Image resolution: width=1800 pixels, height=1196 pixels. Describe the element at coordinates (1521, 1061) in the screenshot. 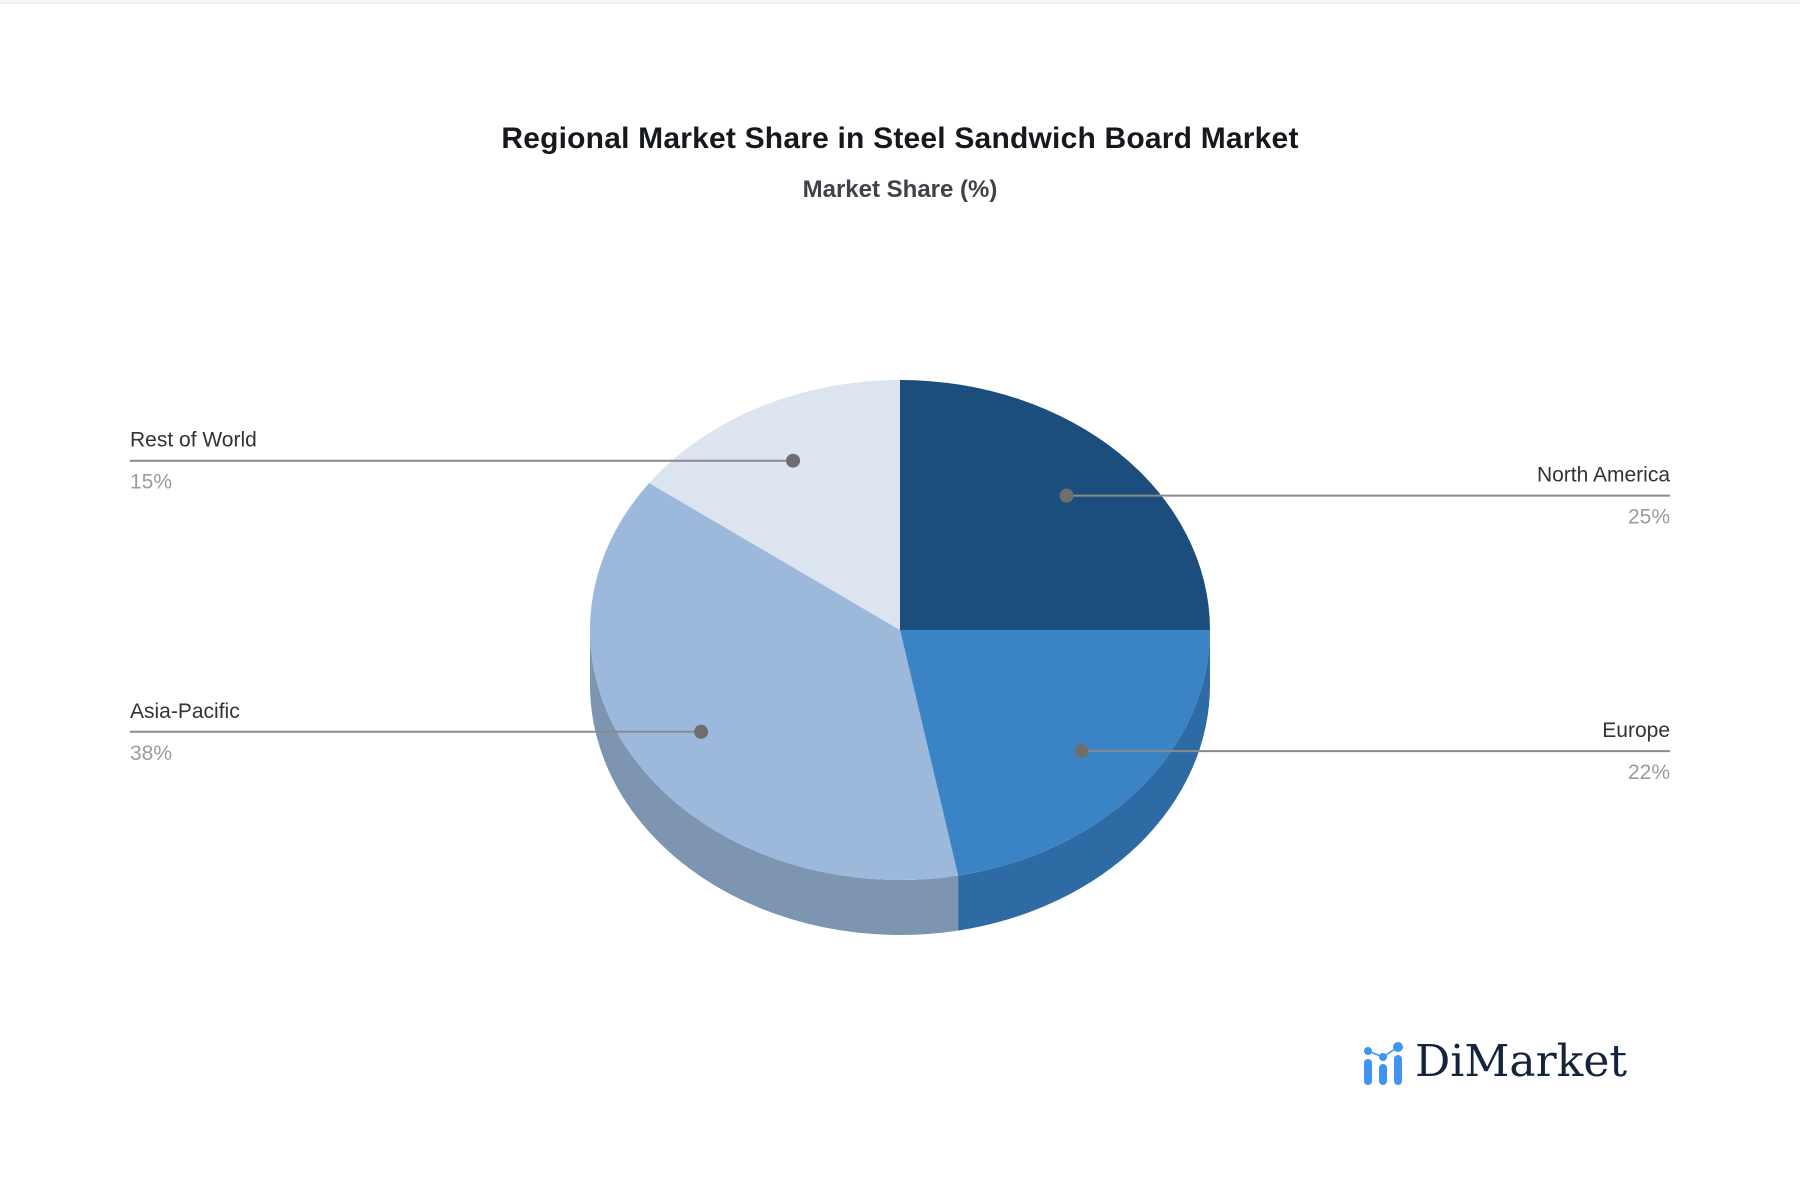

I see `brand-logo-text: DiMarket` at that location.